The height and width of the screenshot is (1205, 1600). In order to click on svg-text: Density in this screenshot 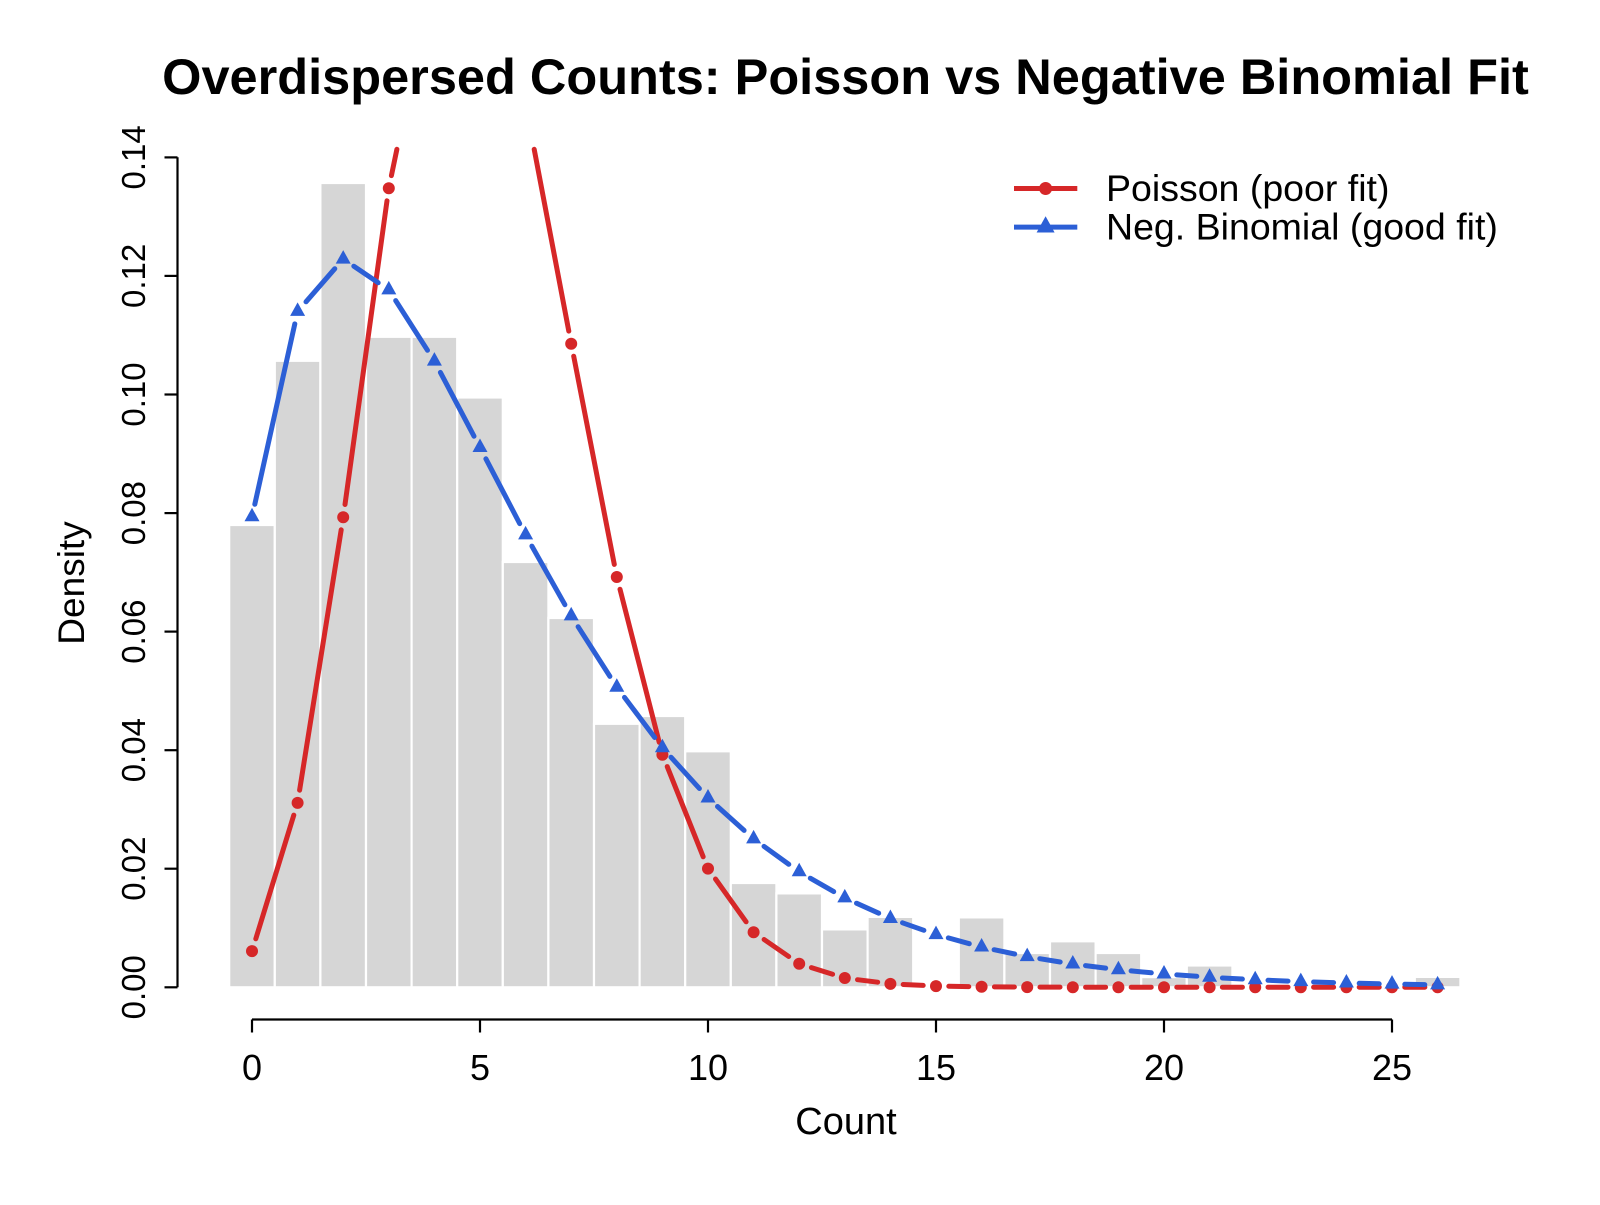, I will do `click(71, 583)`.